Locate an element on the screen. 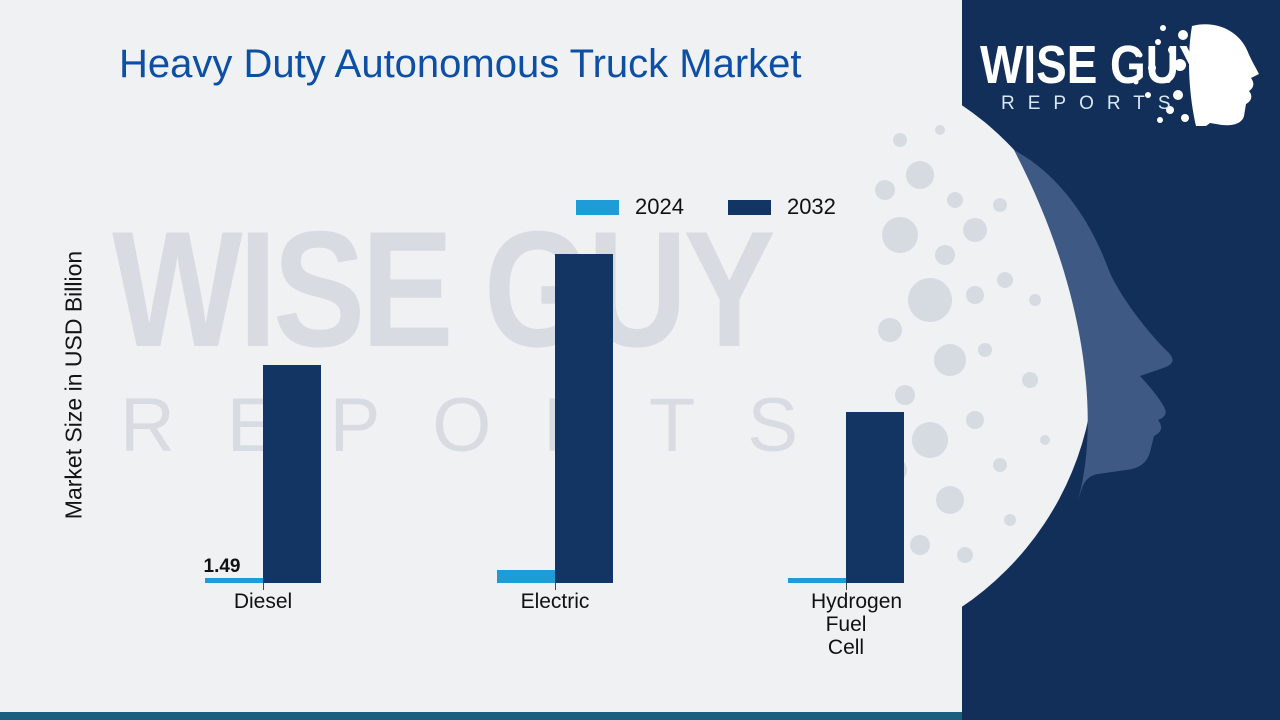  legend-item-2024: 2024 is located at coordinates (630, 207).